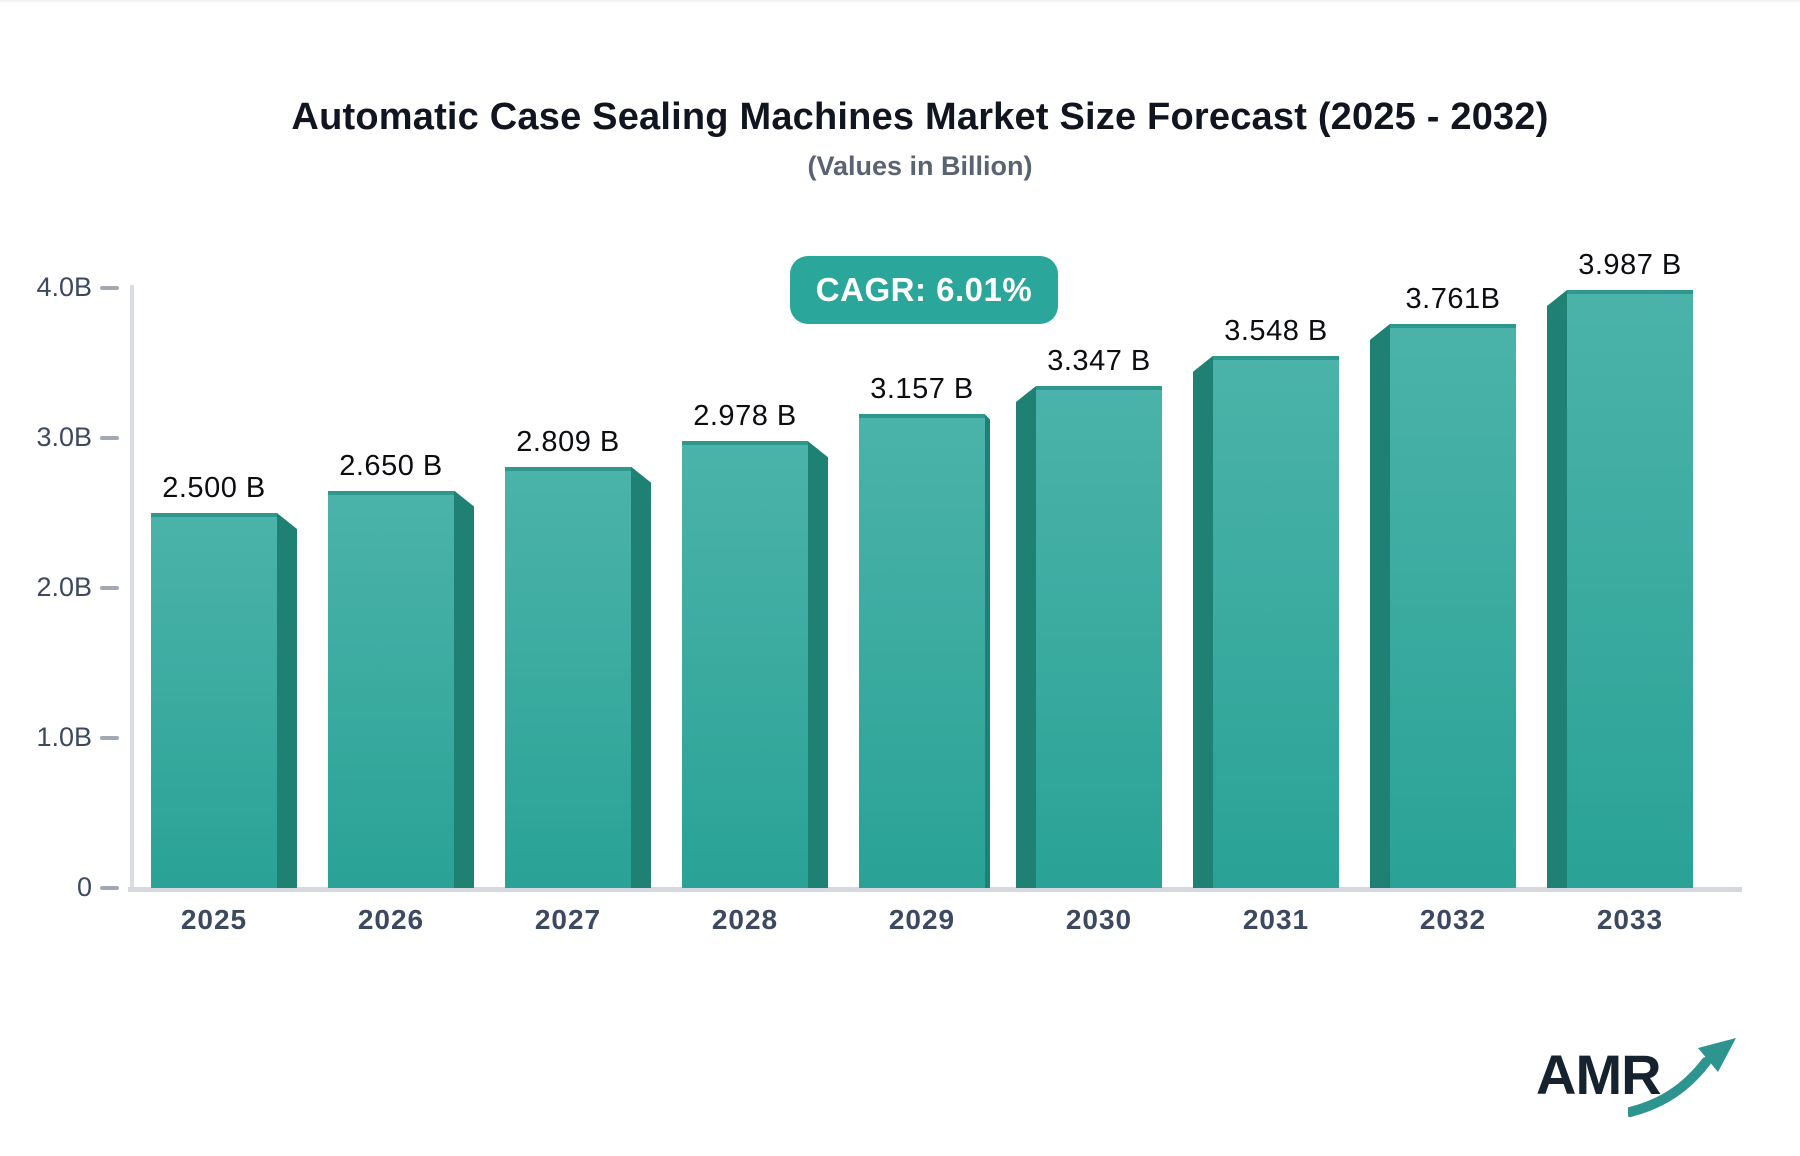 The height and width of the screenshot is (1156, 1800). Describe the element at coordinates (922, 651) in the screenshot. I see `bar-2029` at that location.